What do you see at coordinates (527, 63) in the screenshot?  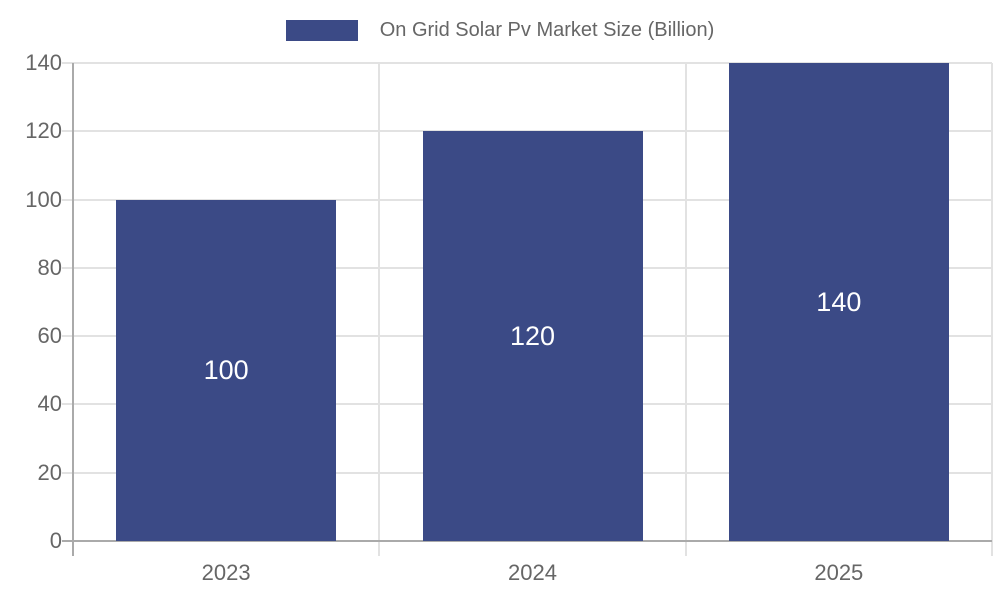 I see `gridline-h` at bounding box center [527, 63].